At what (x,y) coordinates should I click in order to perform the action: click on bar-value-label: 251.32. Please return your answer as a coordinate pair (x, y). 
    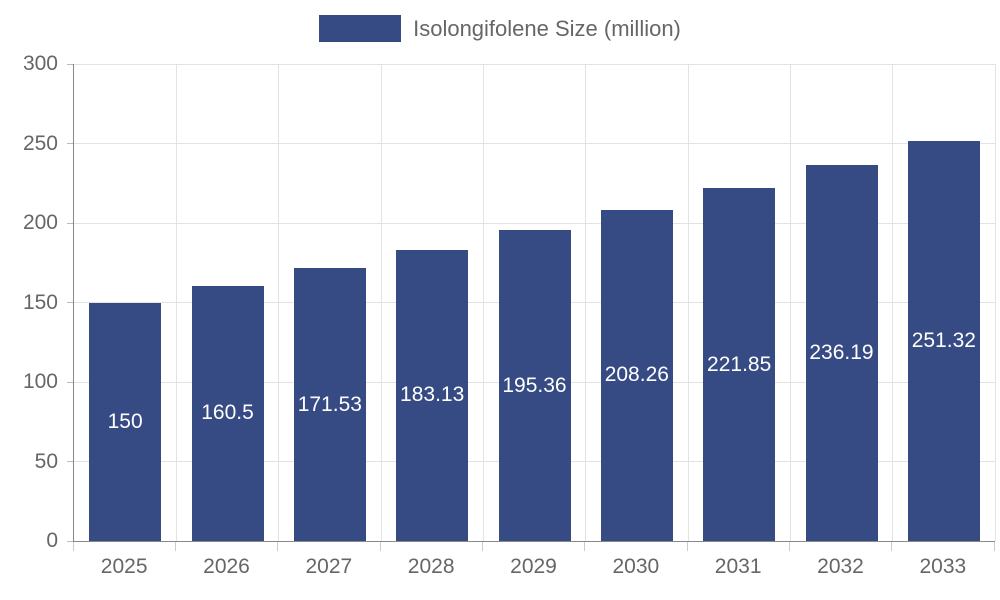
    Looking at the image, I should click on (943, 341).